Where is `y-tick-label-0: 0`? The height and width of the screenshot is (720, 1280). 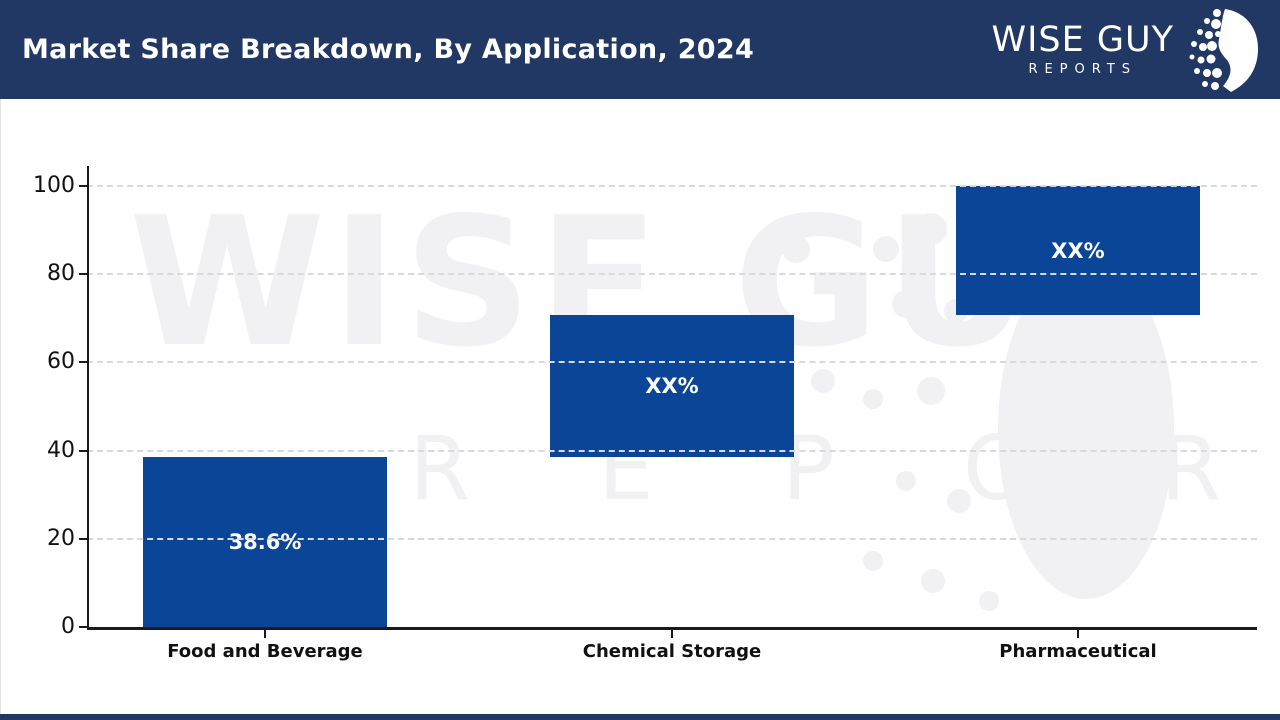 y-tick-label-0: 0 is located at coordinates (68, 626).